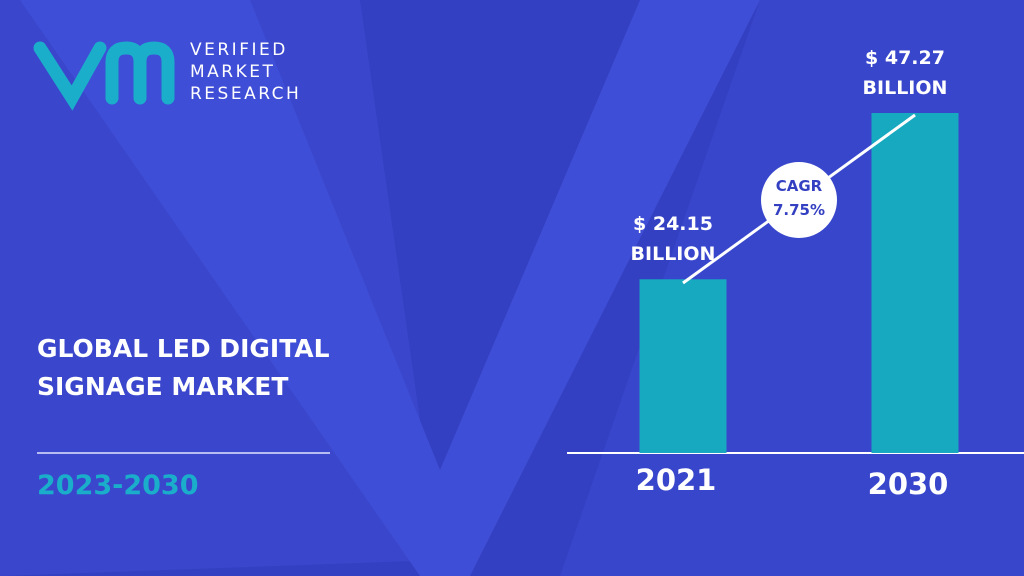 The height and width of the screenshot is (576, 1024). Describe the element at coordinates (673, 239) in the screenshot. I see `value-label: $ 24.15 BILLION` at that location.